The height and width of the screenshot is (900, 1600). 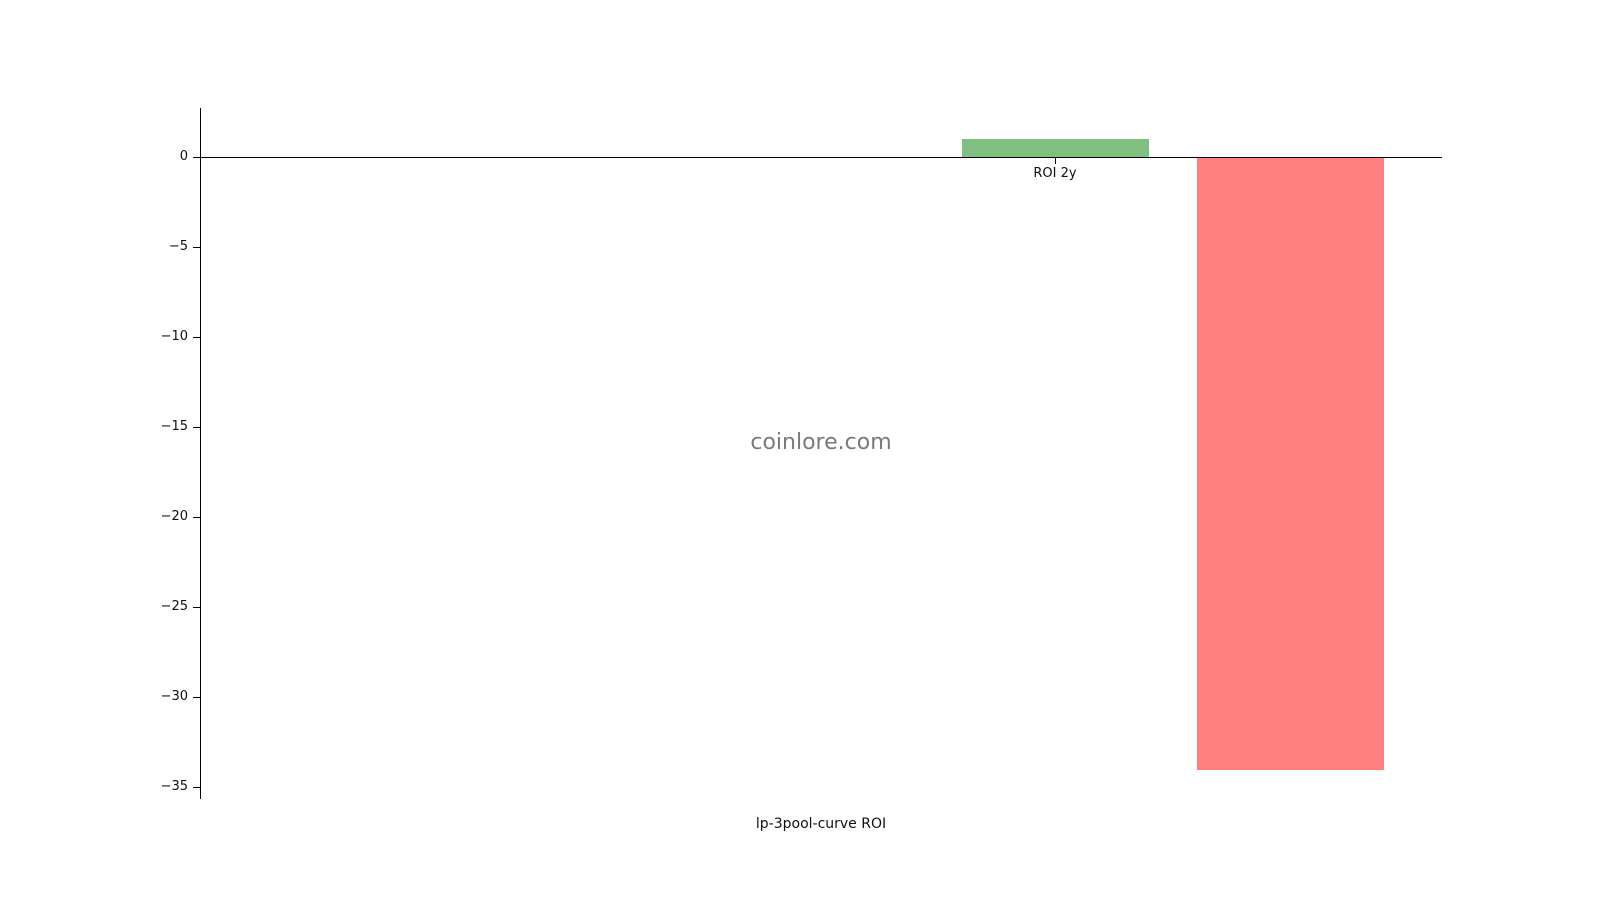 What do you see at coordinates (174, 696) in the screenshot?
I see `y-tick-label: −30` at bounding box center [174, 696].